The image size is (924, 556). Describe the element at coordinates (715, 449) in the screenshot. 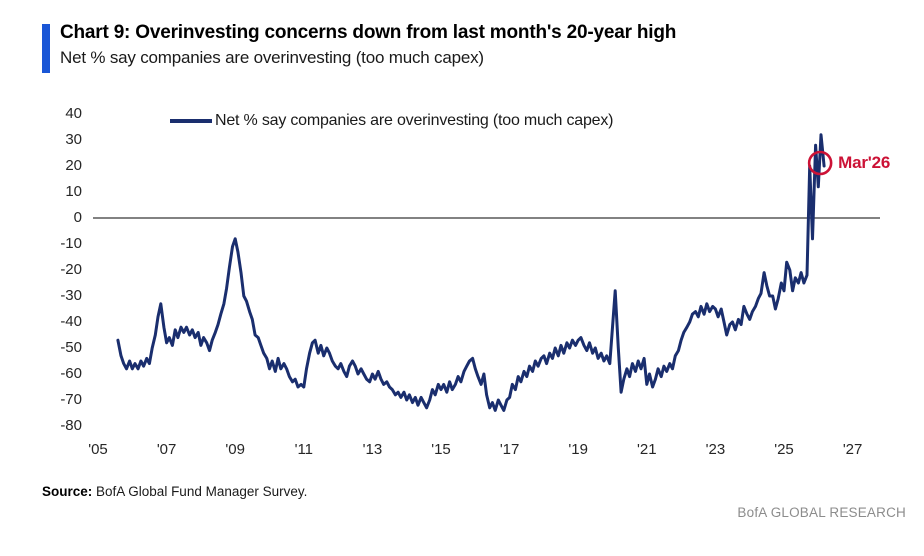

I see `x-tick-label: '23` at that location.